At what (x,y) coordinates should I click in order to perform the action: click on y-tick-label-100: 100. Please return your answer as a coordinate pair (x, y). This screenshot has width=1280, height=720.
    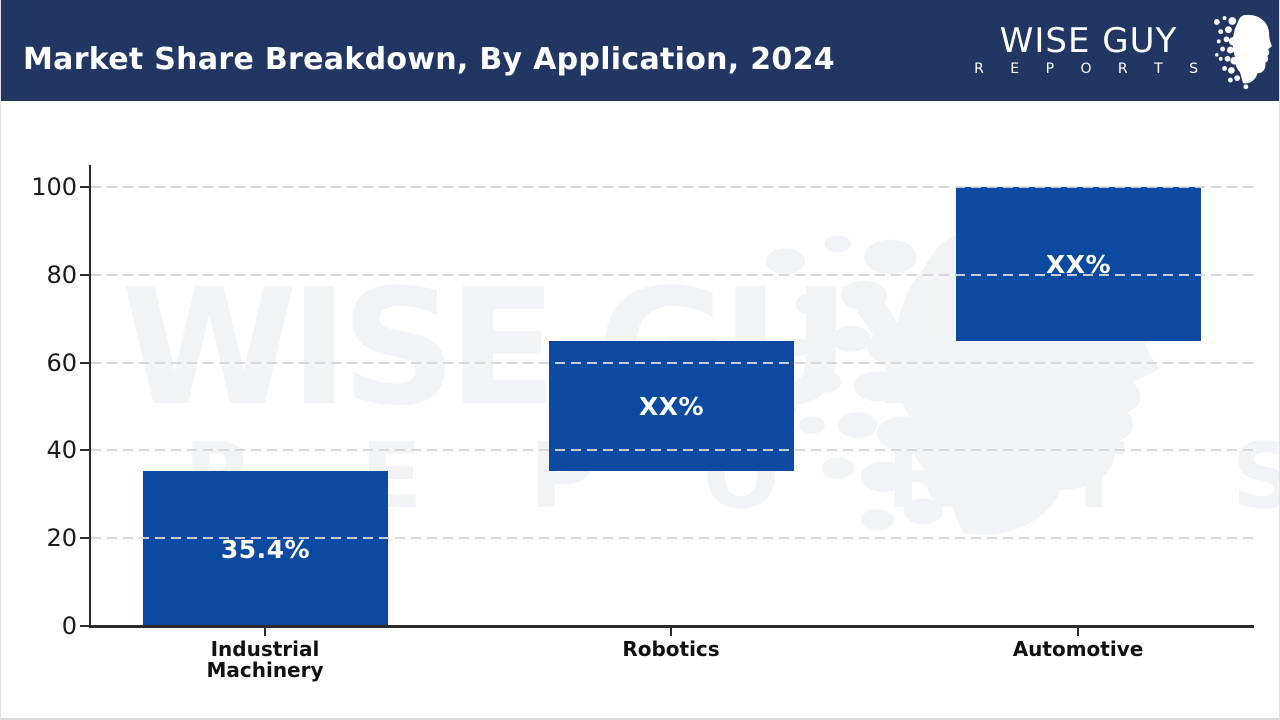
    Looking at the image, I should click on (54, 187).